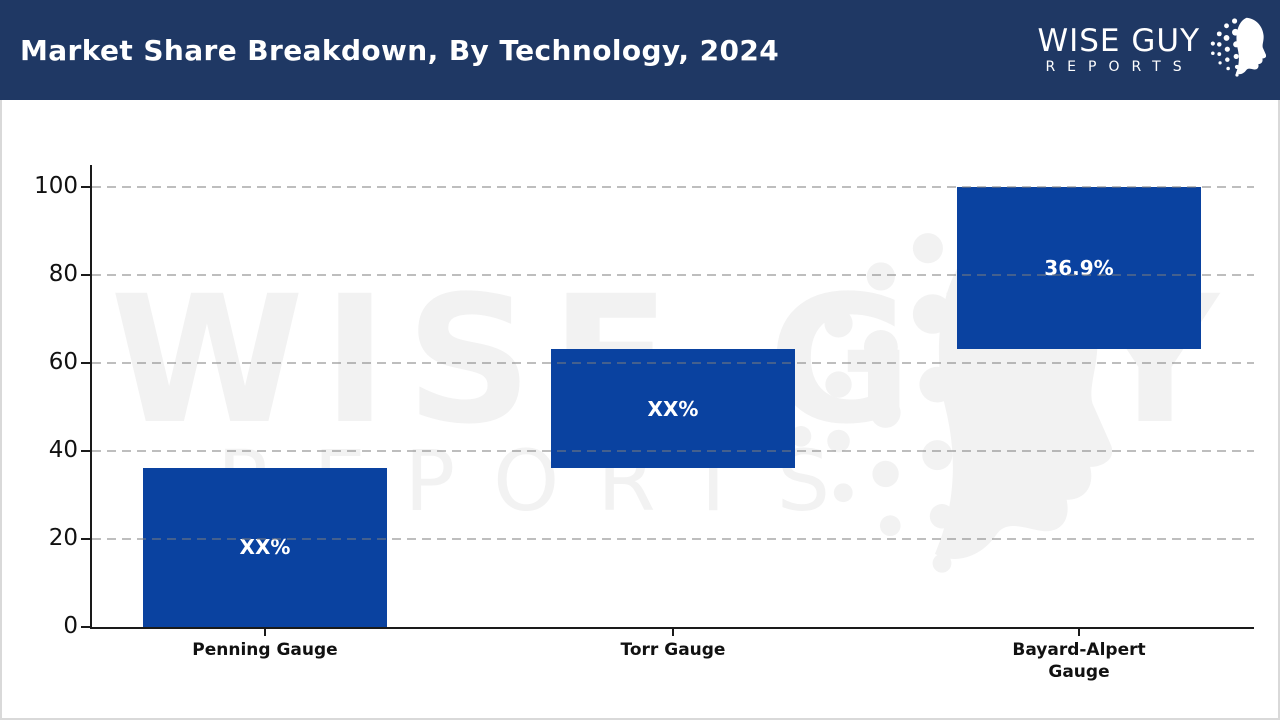  Describe the element at coordinates (63, 274) in the screenshot. I see `y-tick-label: 80` at that location.